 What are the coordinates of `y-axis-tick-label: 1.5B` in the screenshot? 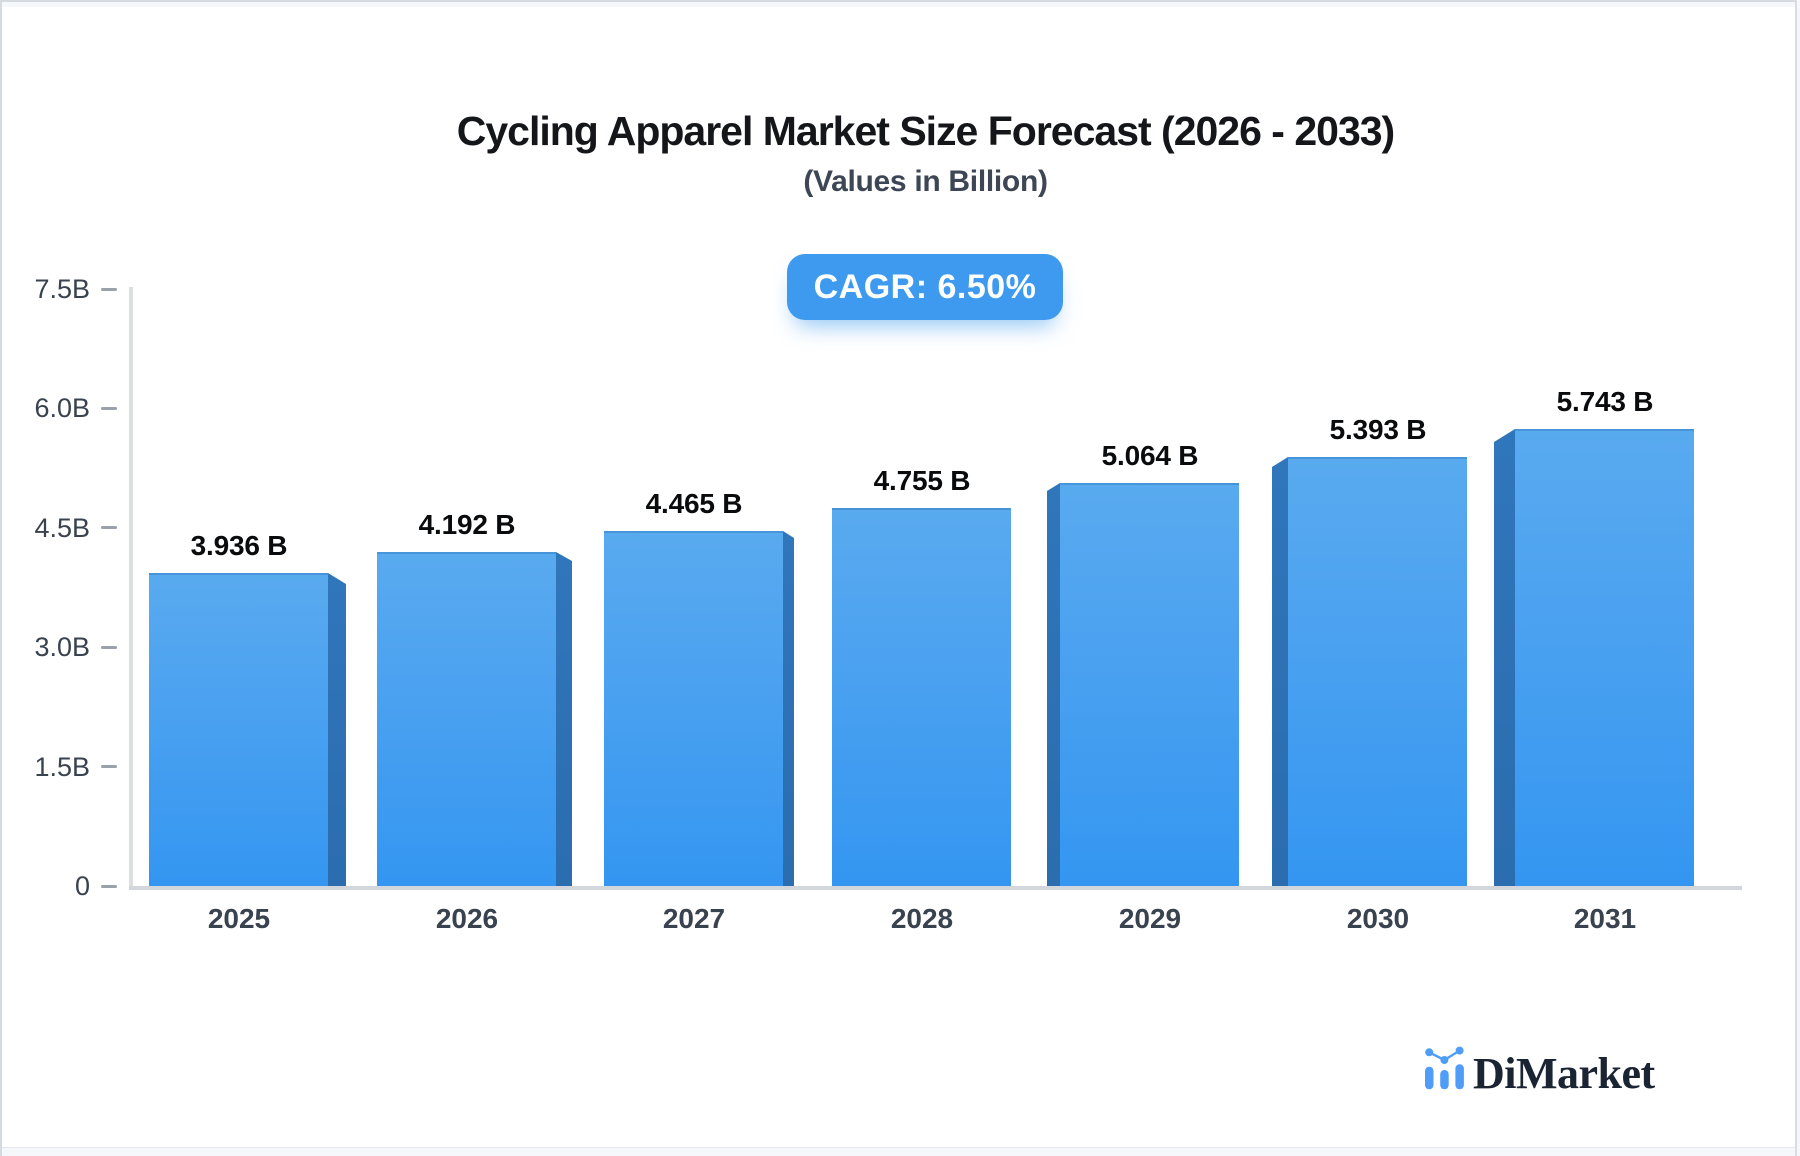 It's located at (62, 767).